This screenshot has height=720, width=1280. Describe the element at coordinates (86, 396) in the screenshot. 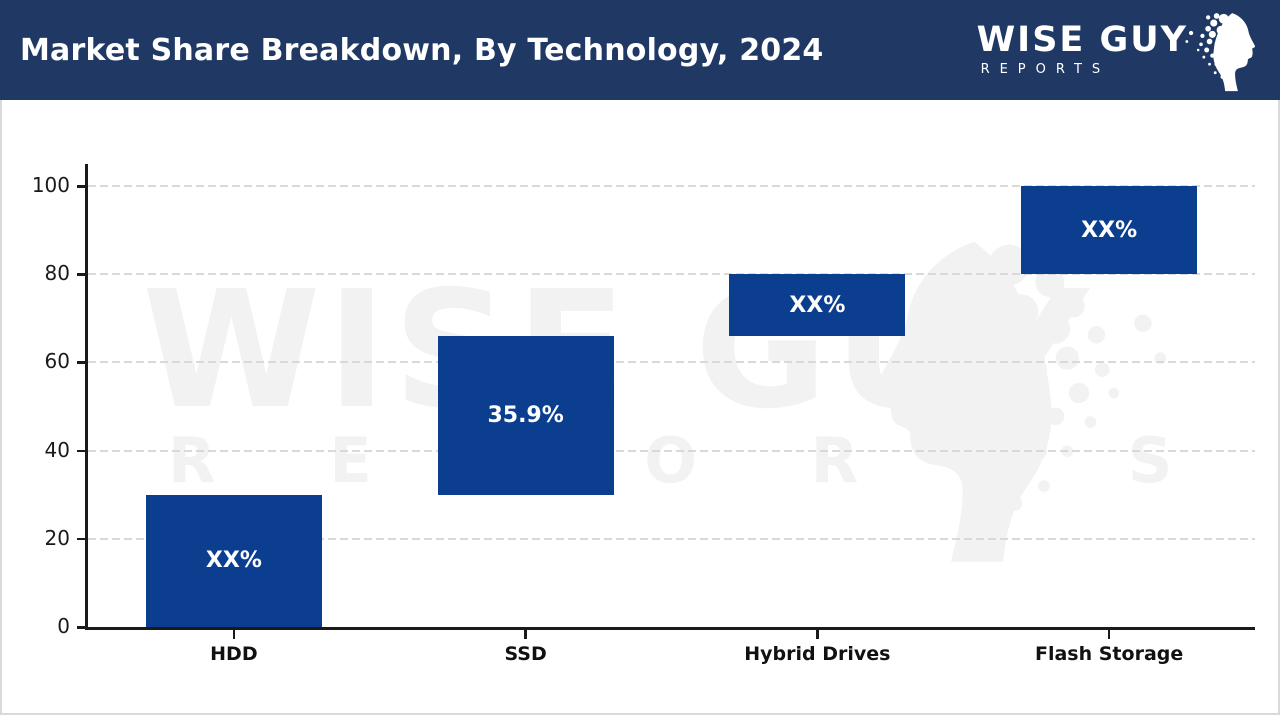

I see `y-axis-line` at that location.